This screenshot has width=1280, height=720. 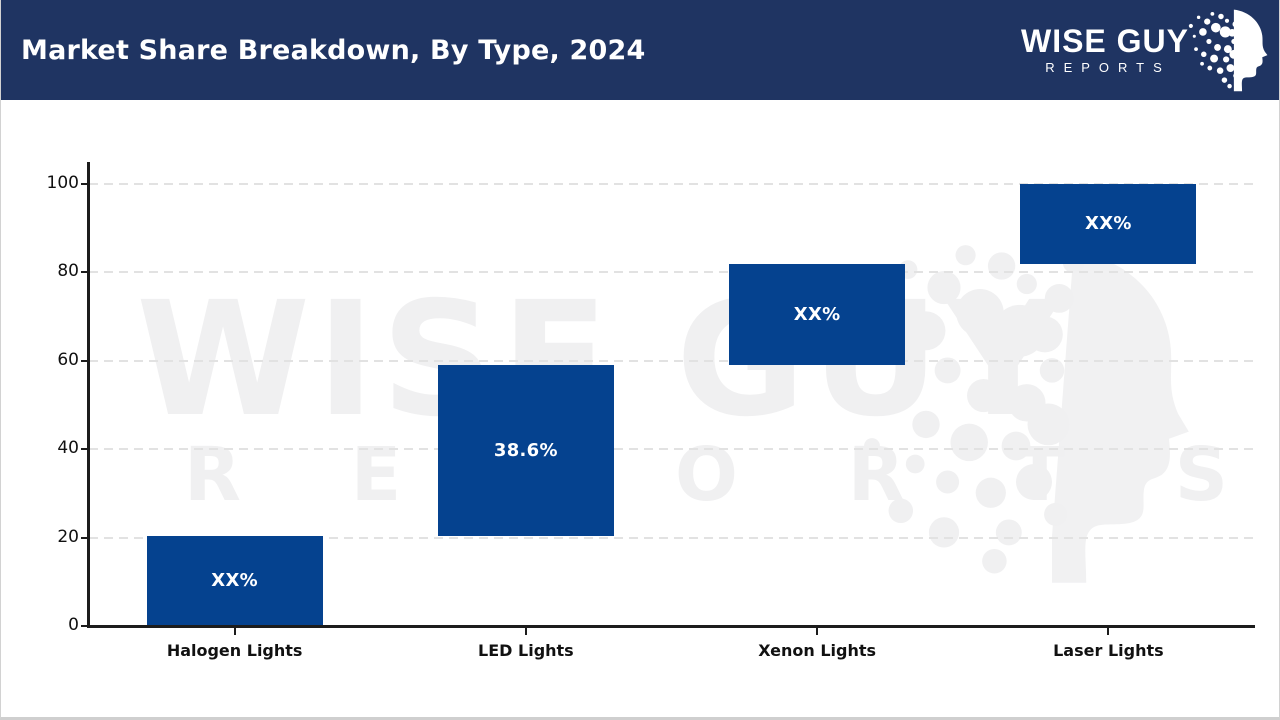 I want to click on y-tick-label: 0, so click(x=73, y=625).